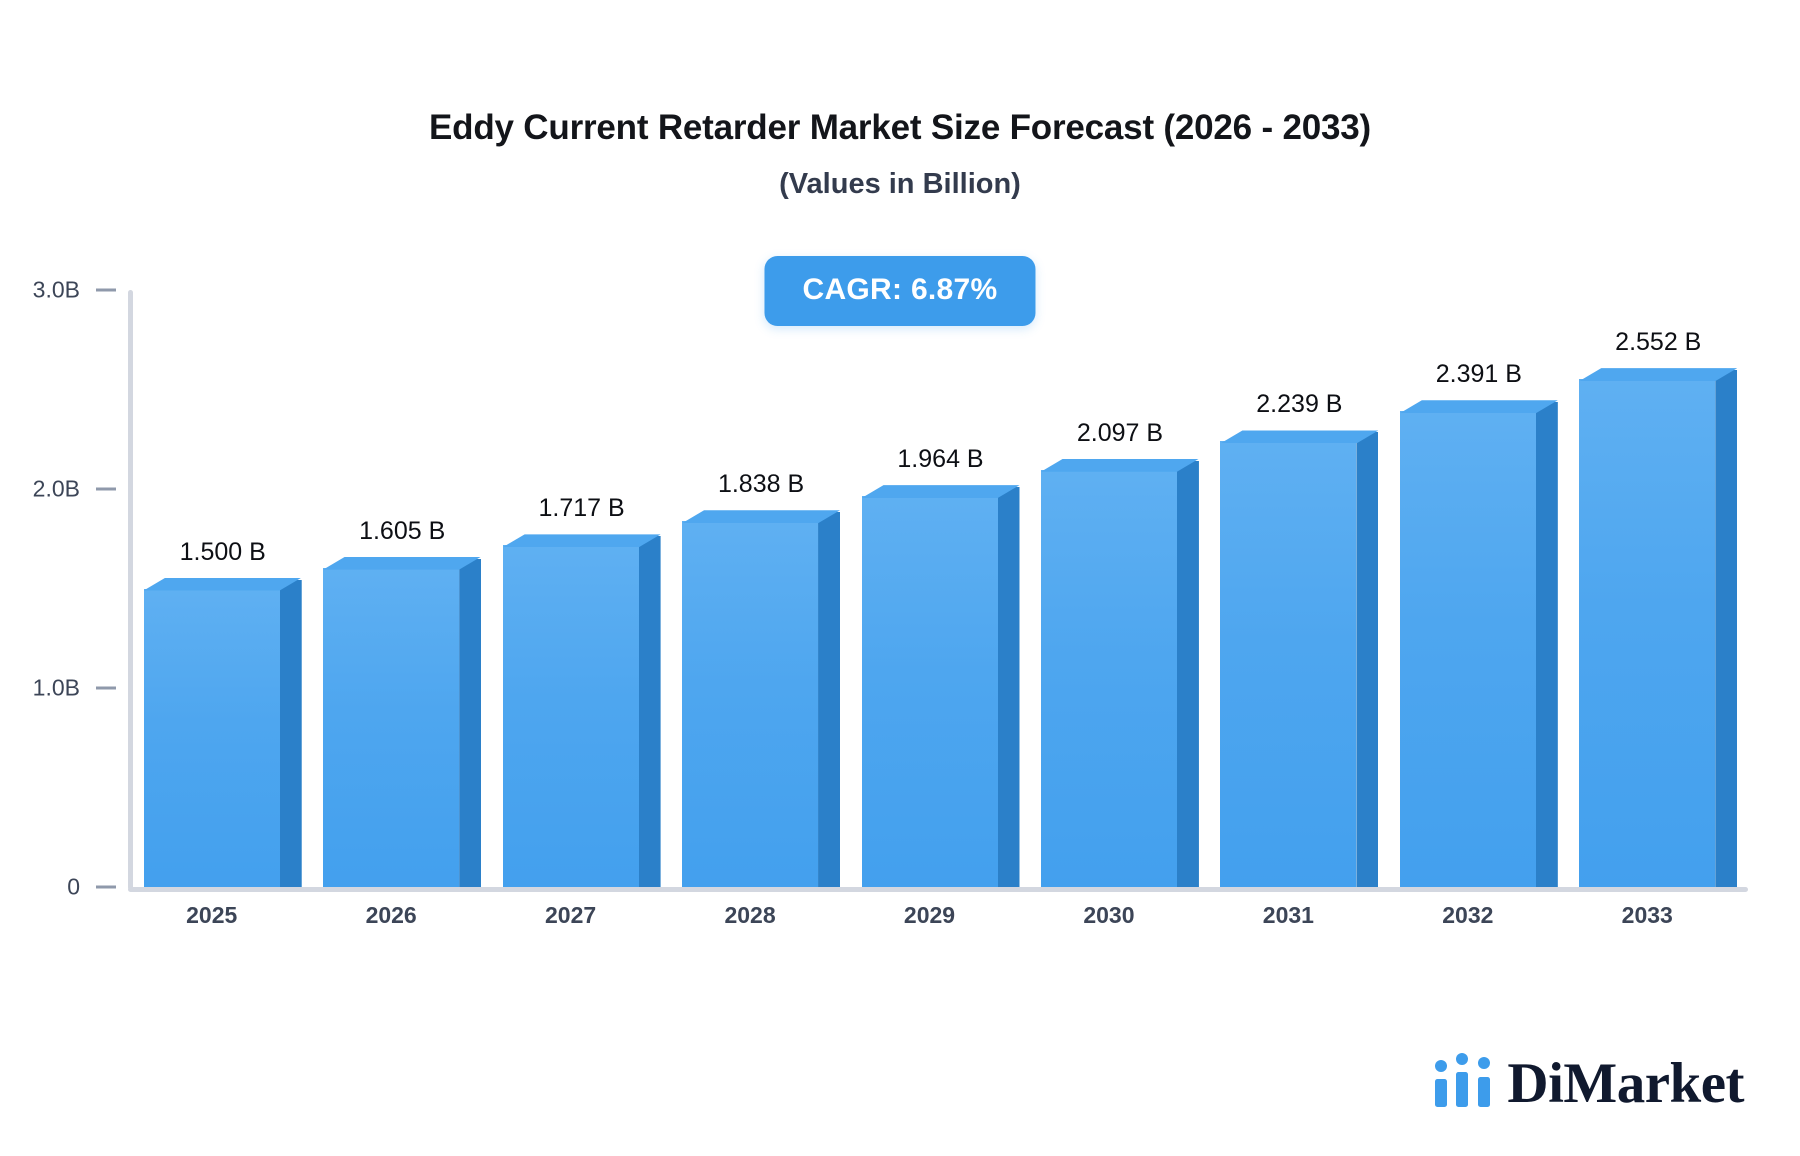 The image size is (1800, 1156). What do you see at coordinates (581, 508) in the screenshot?
I see `bar-value-label: 1.717 B` at bounding box center [581, 508].